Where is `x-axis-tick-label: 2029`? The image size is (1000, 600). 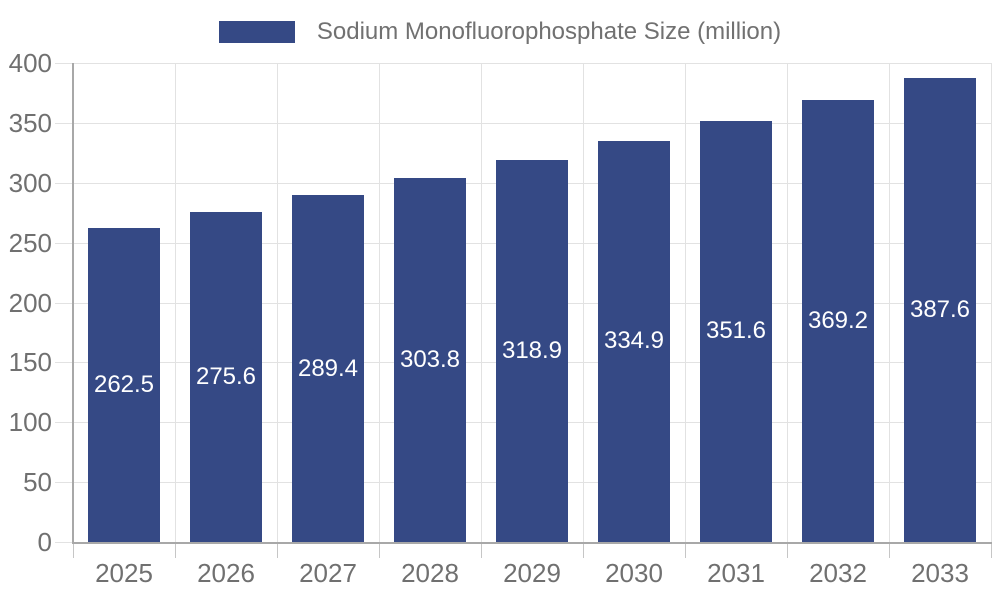
x-axis-tick-label: 2029 is located at coordinates (532, 573).